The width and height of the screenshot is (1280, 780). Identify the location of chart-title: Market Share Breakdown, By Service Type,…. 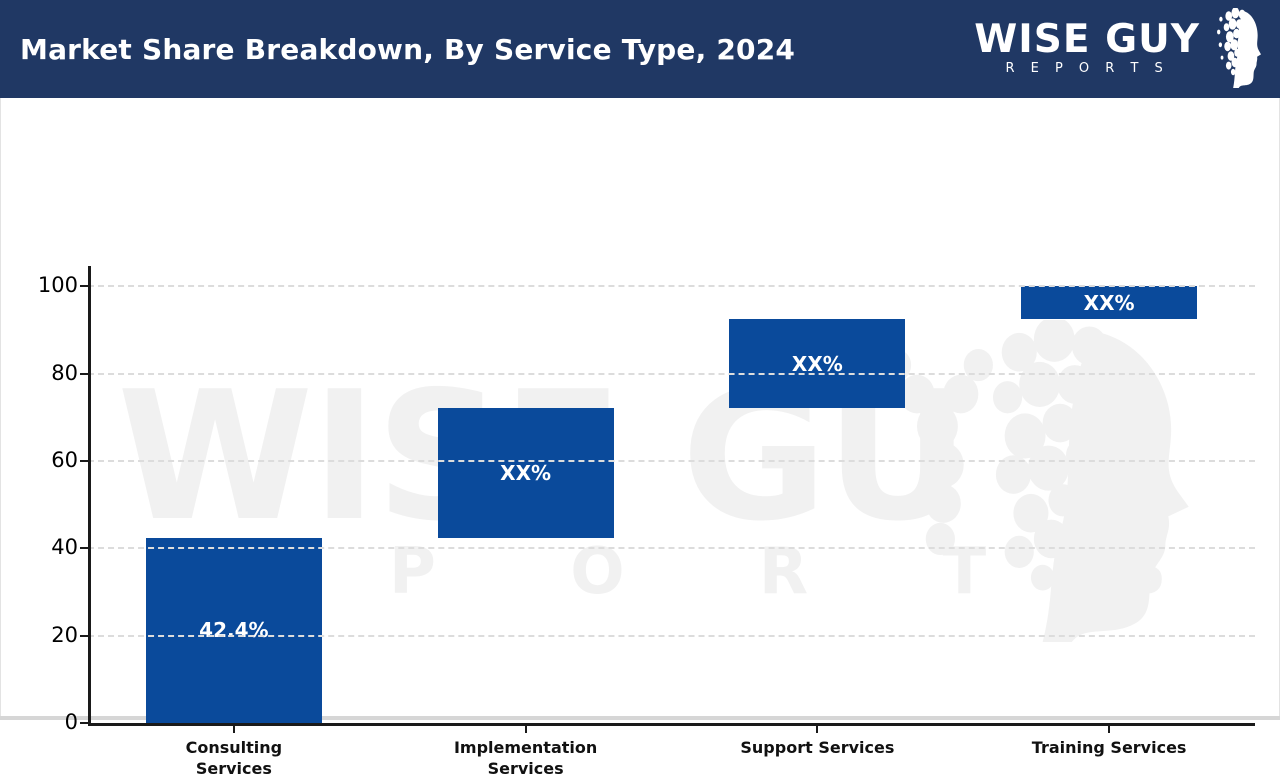
(408, 49).